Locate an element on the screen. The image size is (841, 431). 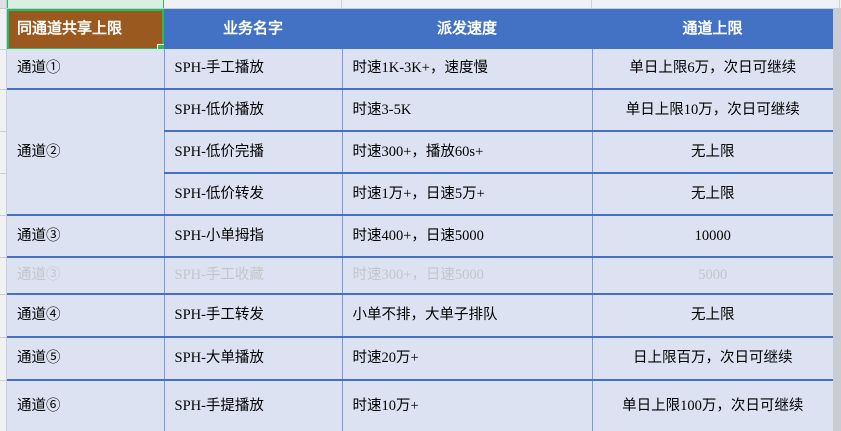
row-header-gutter is located at coordinates (3, 220).